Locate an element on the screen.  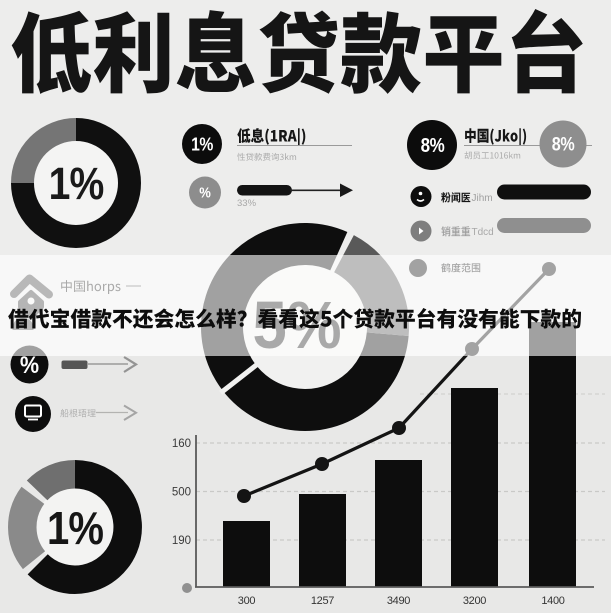
svg-text: 3490 is located at coordinates (398, 601).